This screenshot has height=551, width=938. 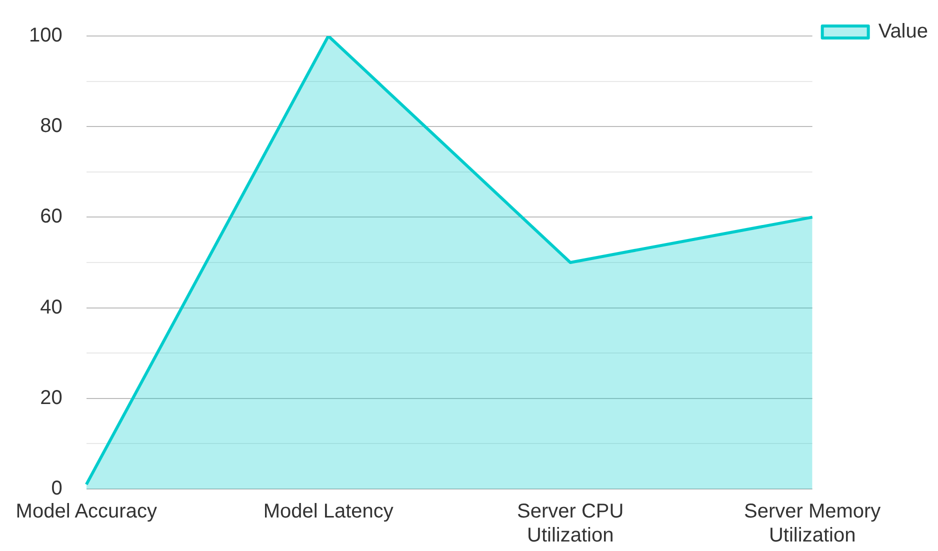 I want to click on y-tick-label: 80, so click(x=51, y=126).